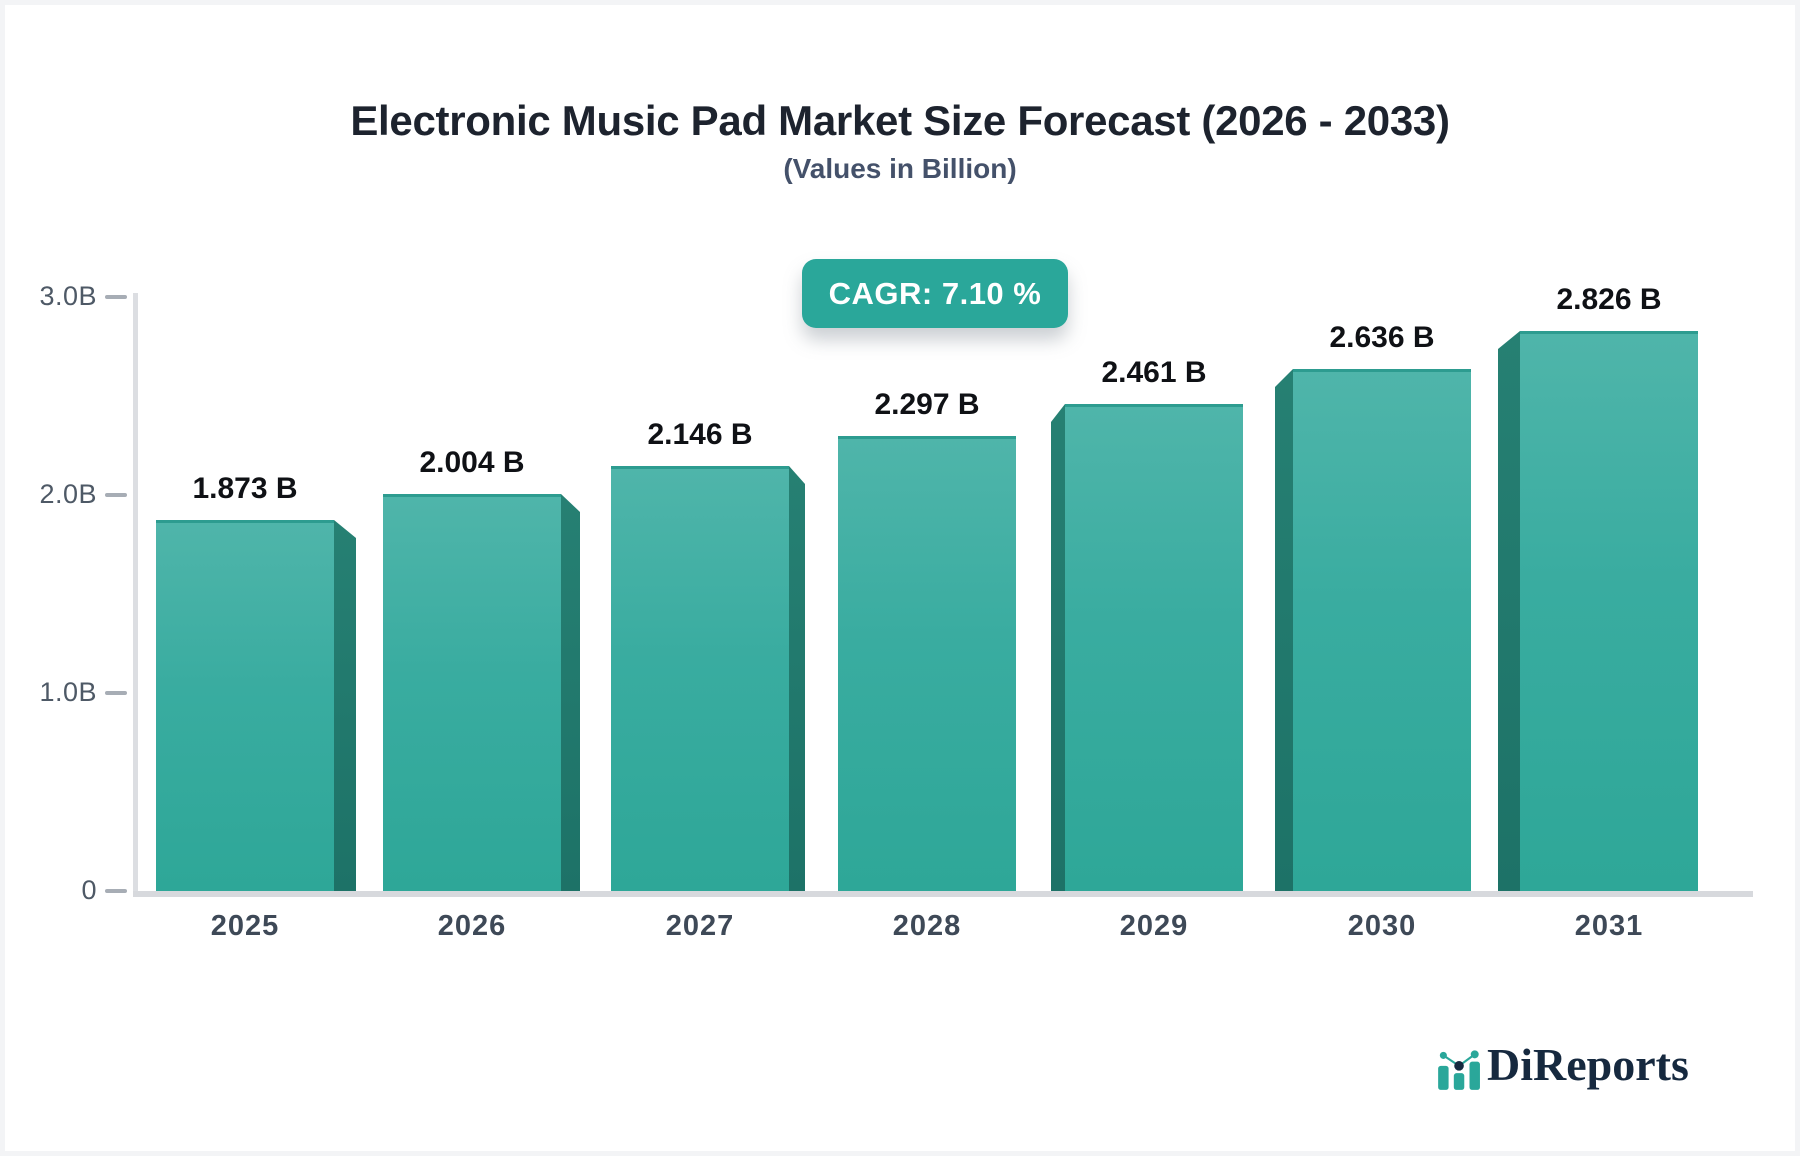 This screenshot has width=1800, height=1156. I want to click on bar-value-label: 1.873 B, so click(245, 488).